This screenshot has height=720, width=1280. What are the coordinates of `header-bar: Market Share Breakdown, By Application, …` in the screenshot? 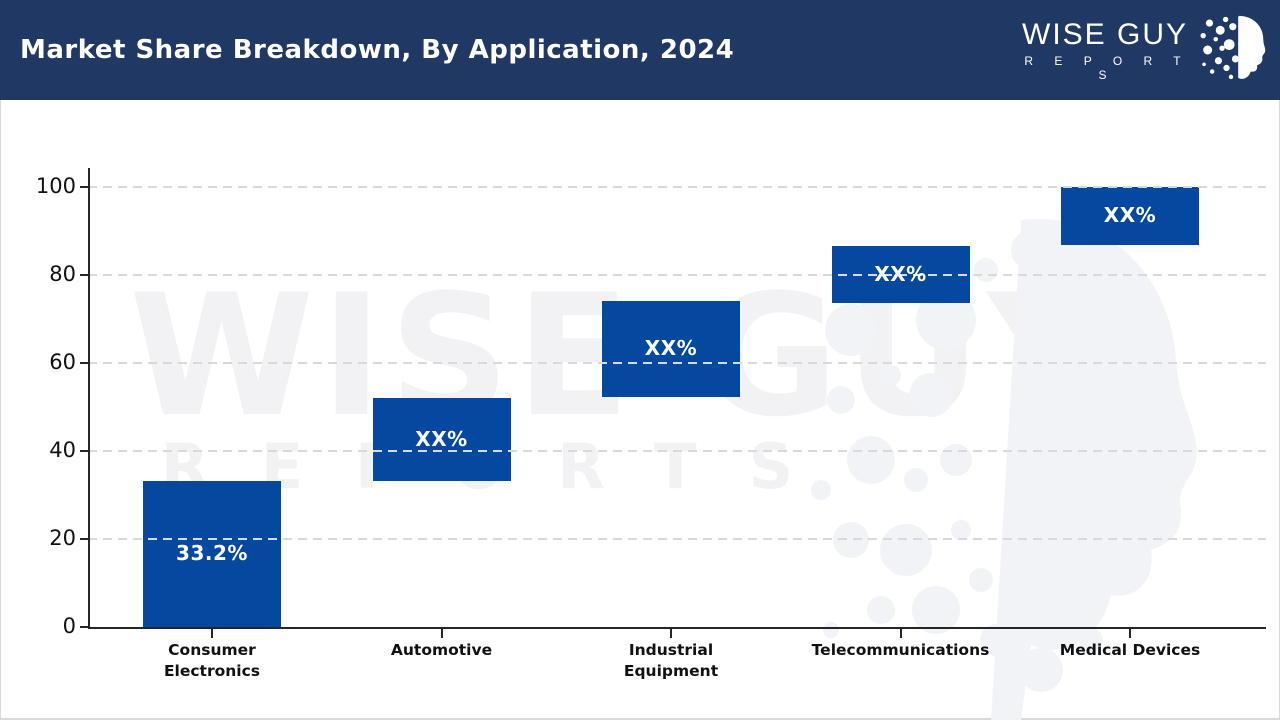 It's located at (640, 50).